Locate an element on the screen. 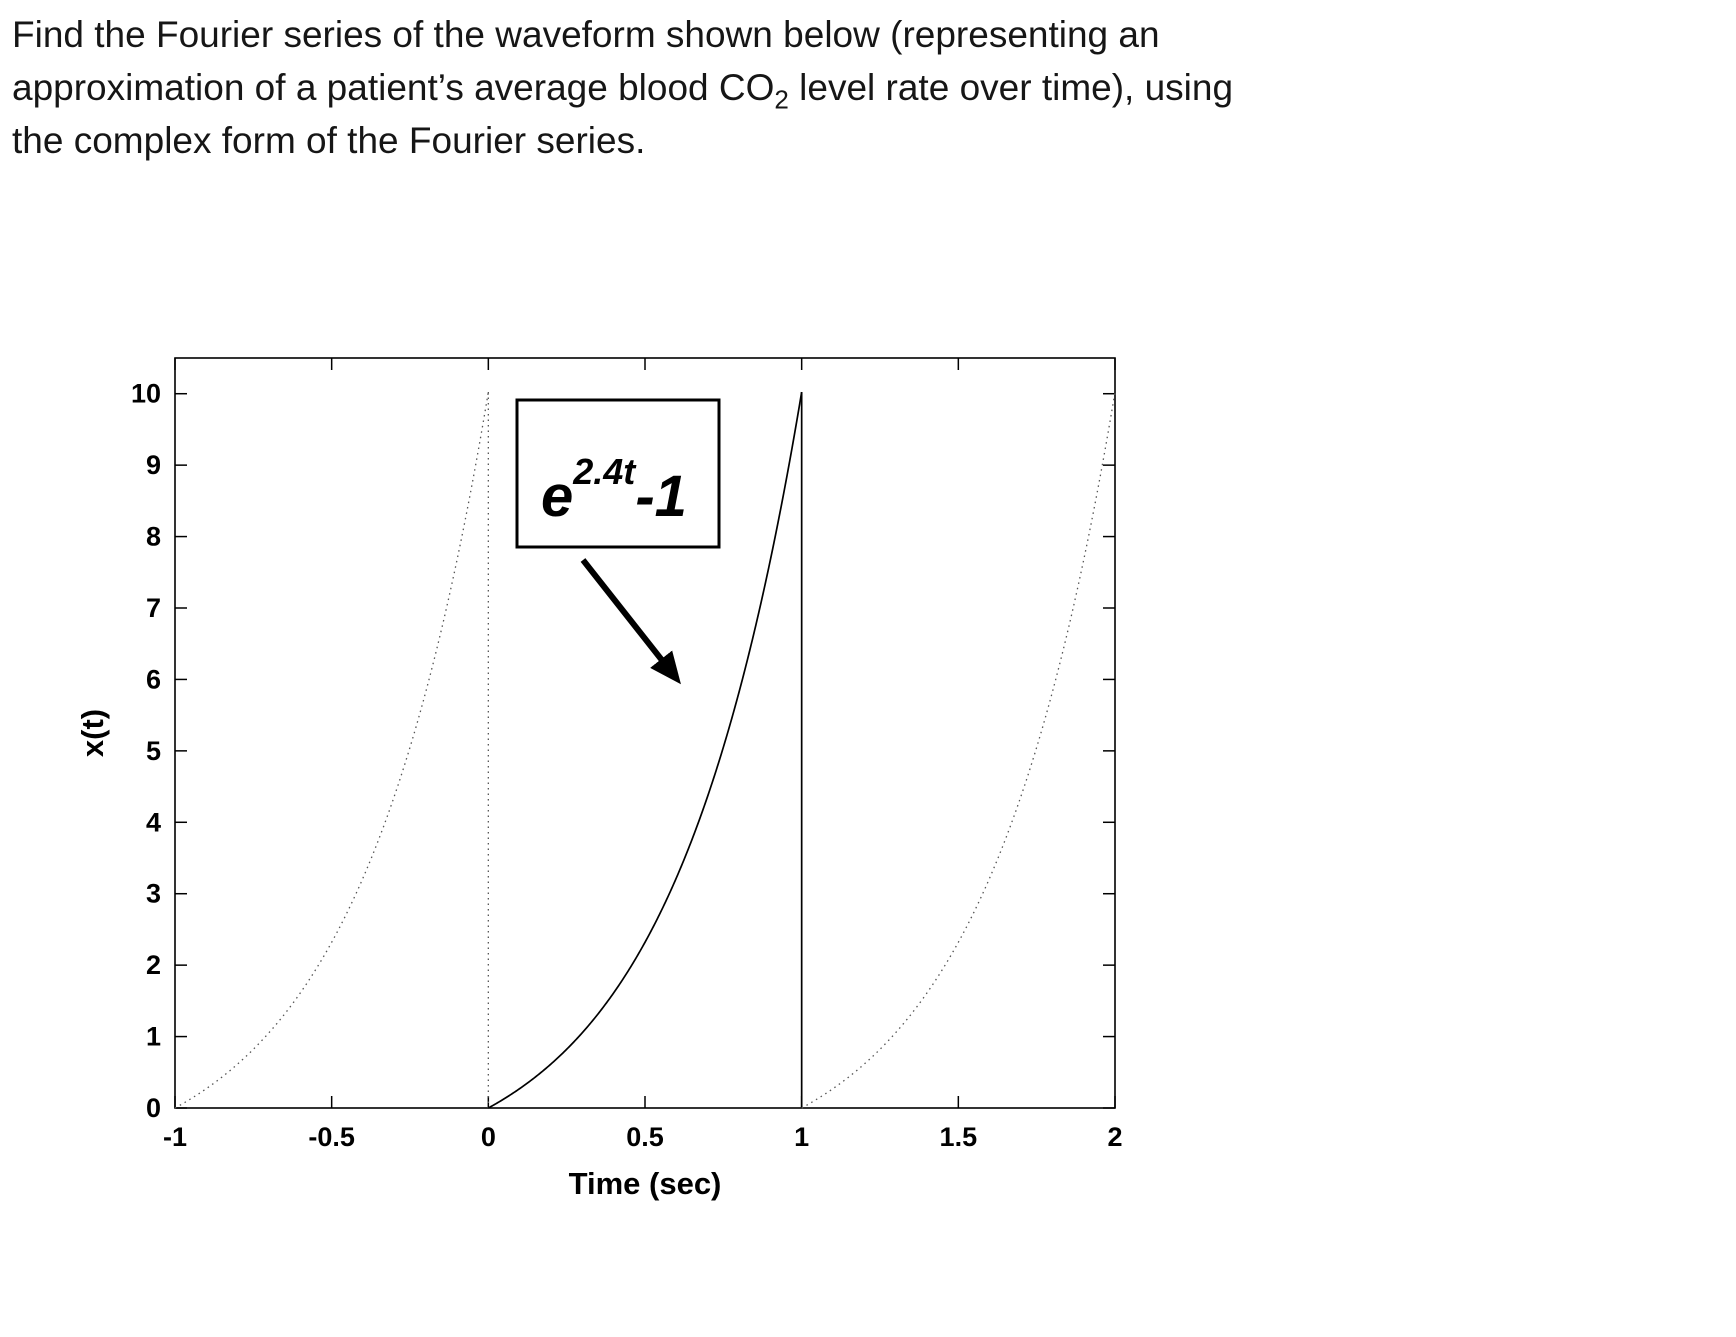 The height and width of the screenshot is (1337, 1736). y-tick-label: 1 is located at coordinates (153, 1037).